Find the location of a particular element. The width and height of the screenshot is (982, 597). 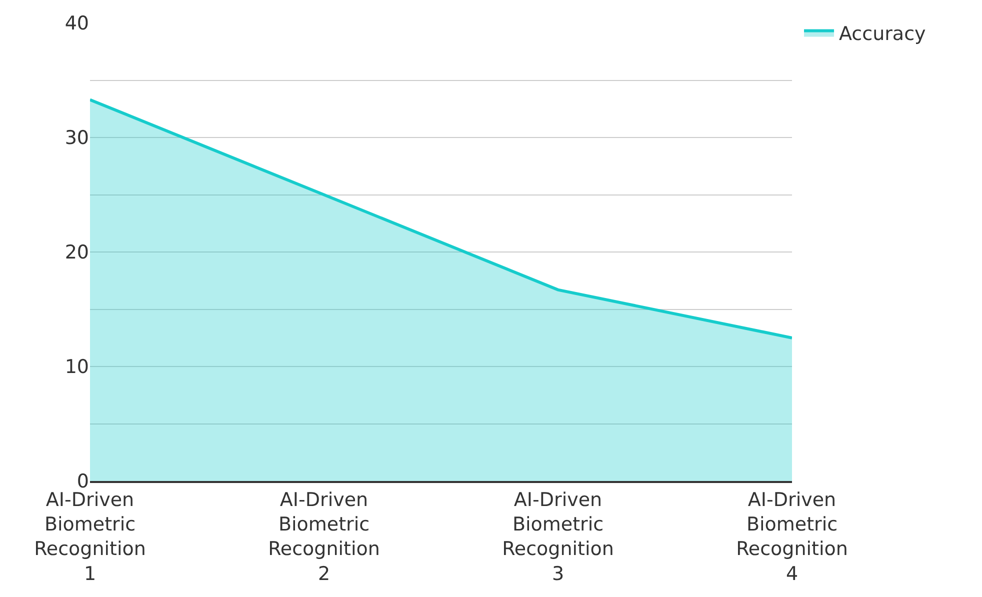

y-tick-label: 10 is located at coordinates (76, 367).